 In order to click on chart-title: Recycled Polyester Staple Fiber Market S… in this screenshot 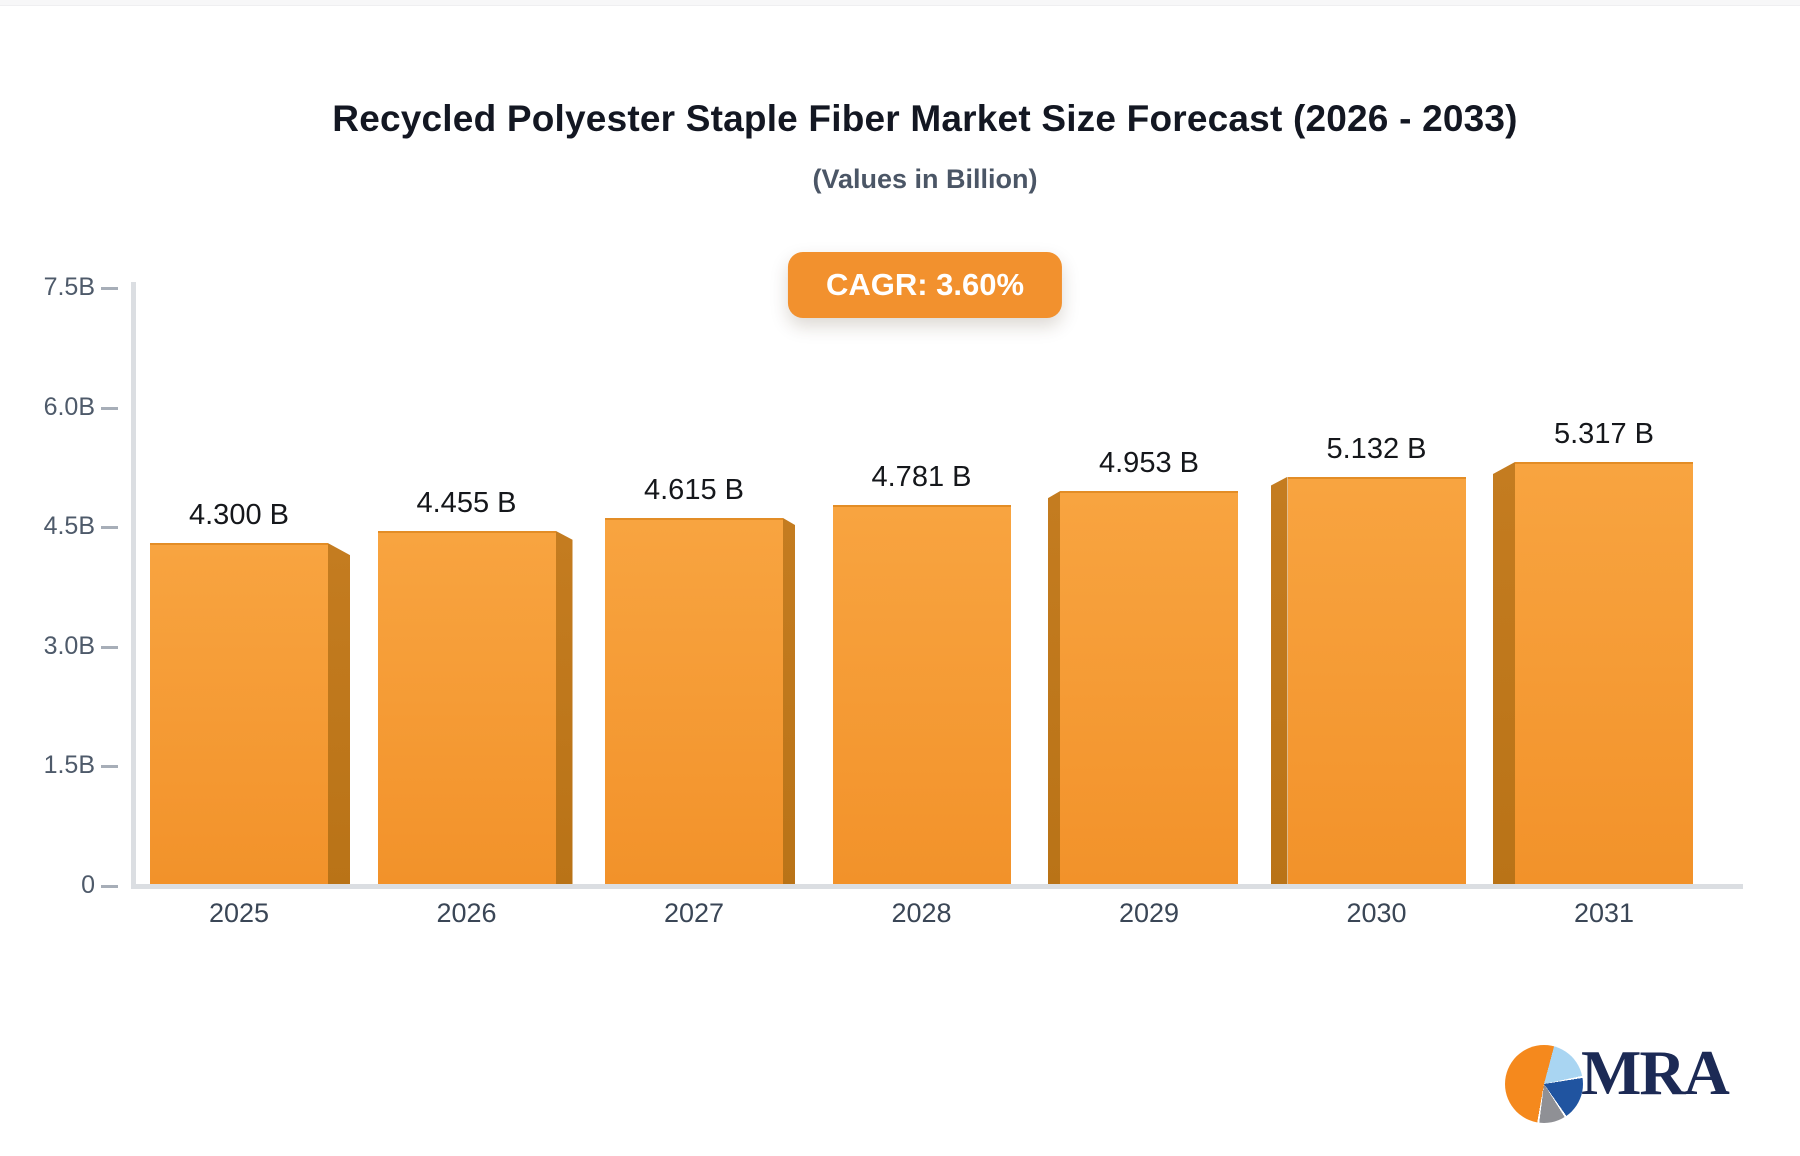, I will do `click(925, 118)`.